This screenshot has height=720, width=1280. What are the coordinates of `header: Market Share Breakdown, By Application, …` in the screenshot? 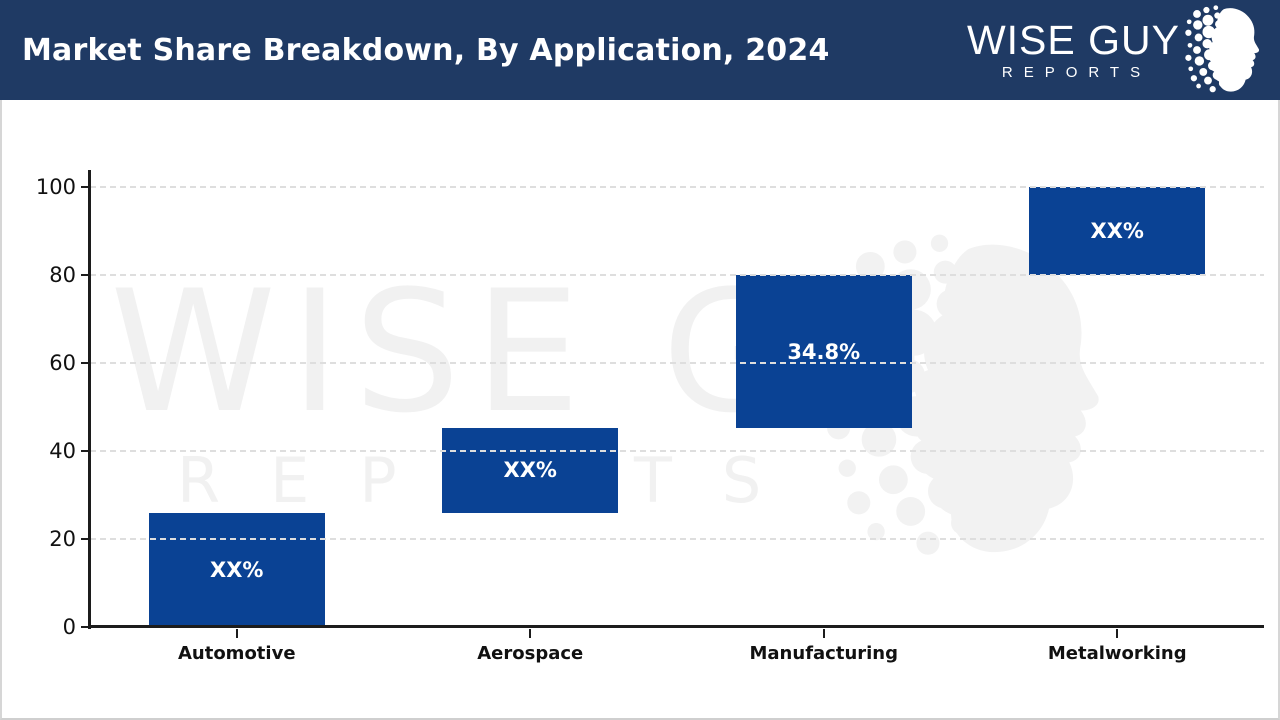 It's located at (640, 50).